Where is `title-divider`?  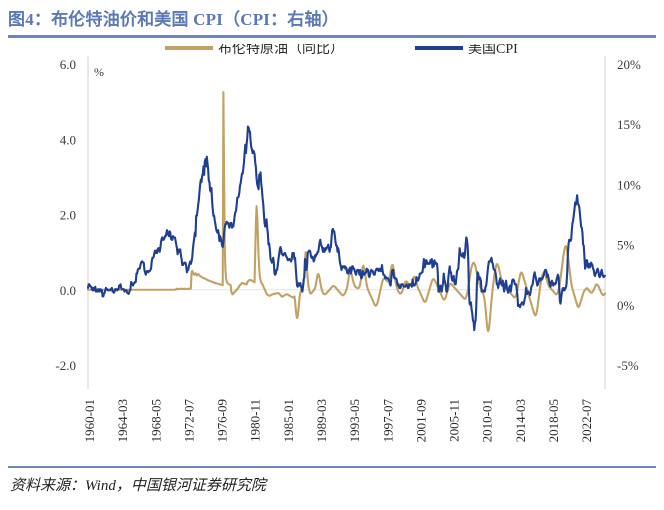
title-divider is located at coordinates (332, 36).